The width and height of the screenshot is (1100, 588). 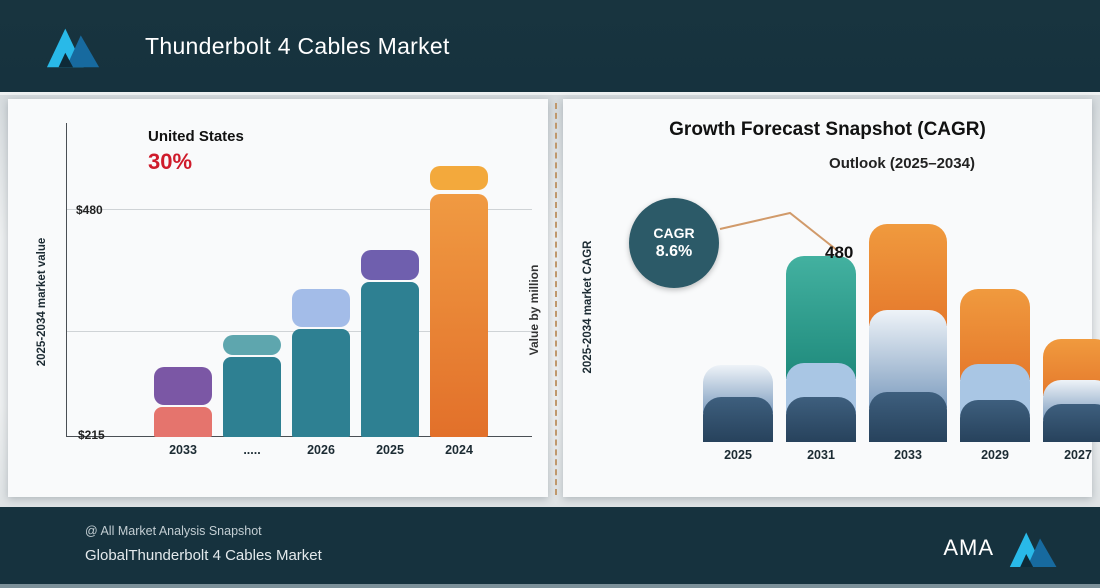 I want to click on right-chart-subtitle: Outlook (2025–2034), so click(x=902, y=163).